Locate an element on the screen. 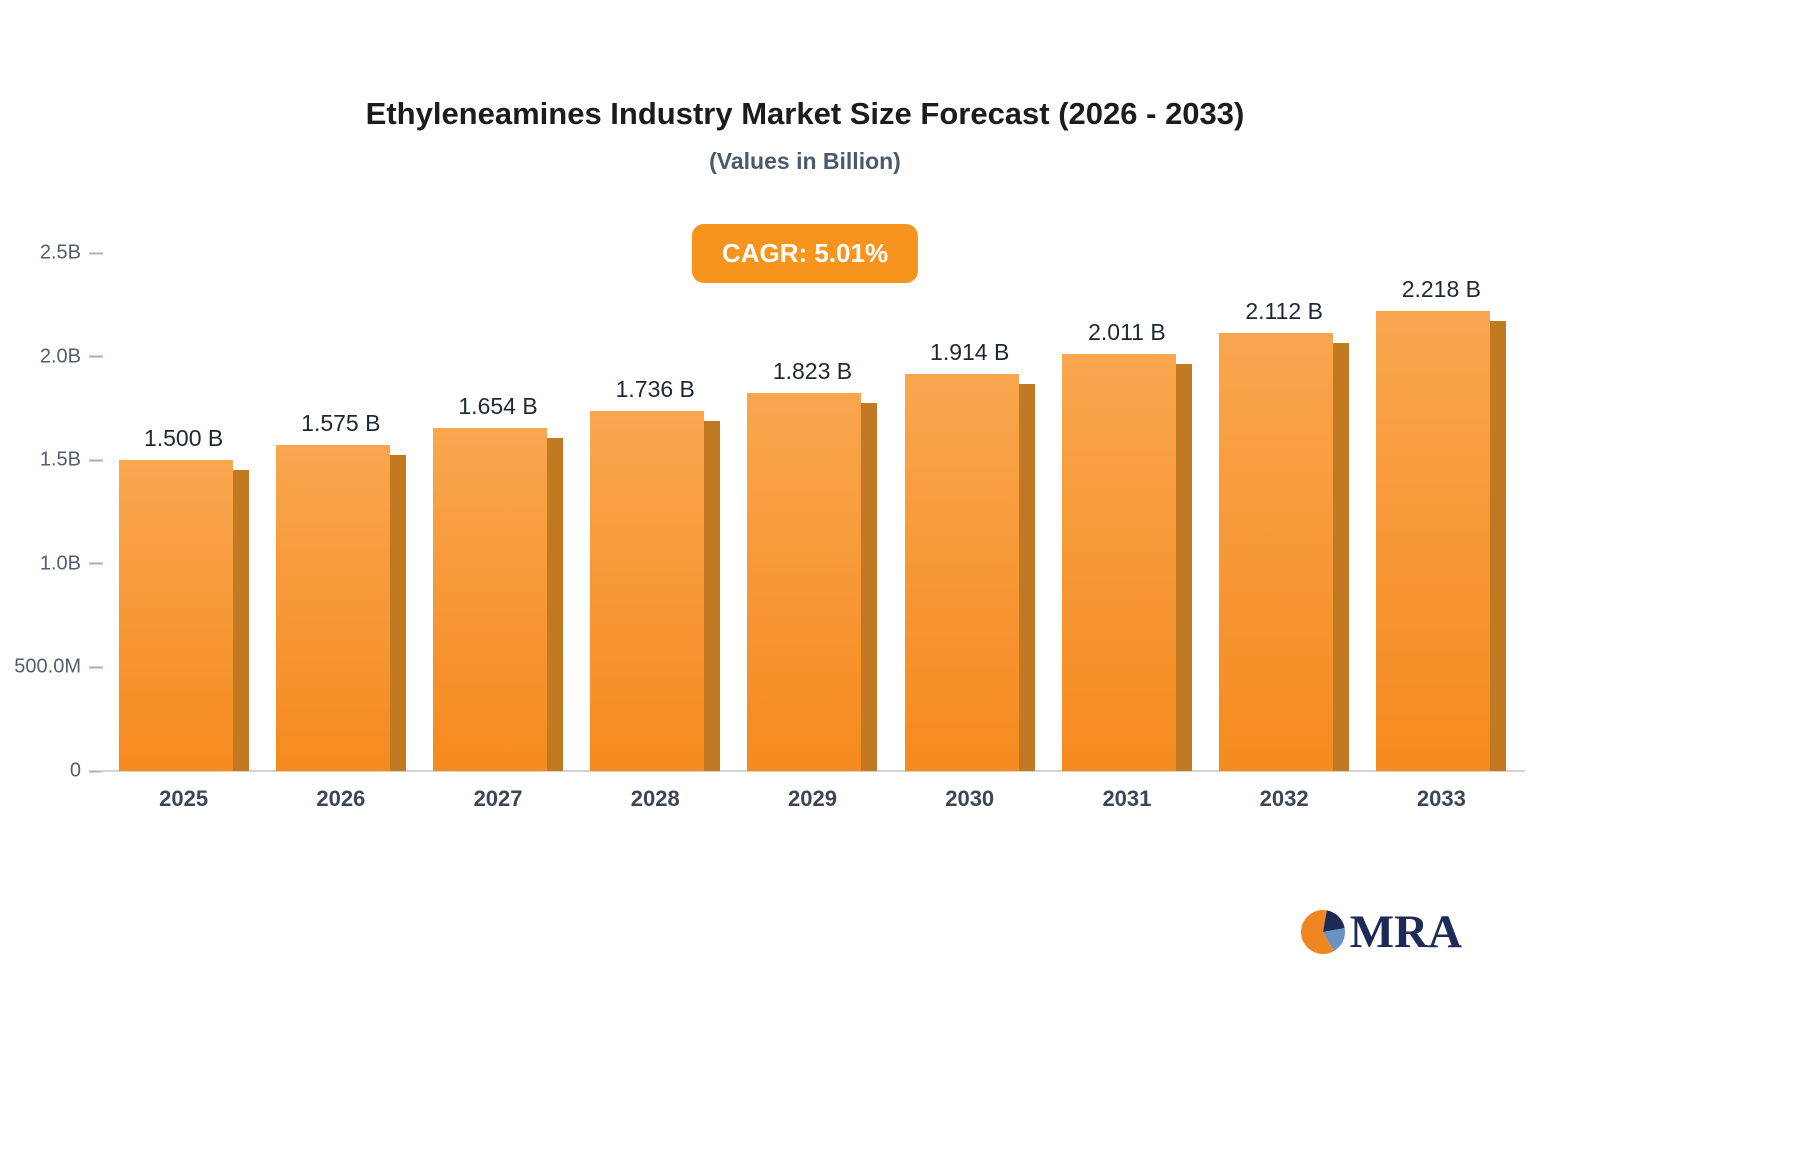 The height and width of the screenshot is (1156, 1800). logo-text: MRA is located at coordinates (1405, 931).